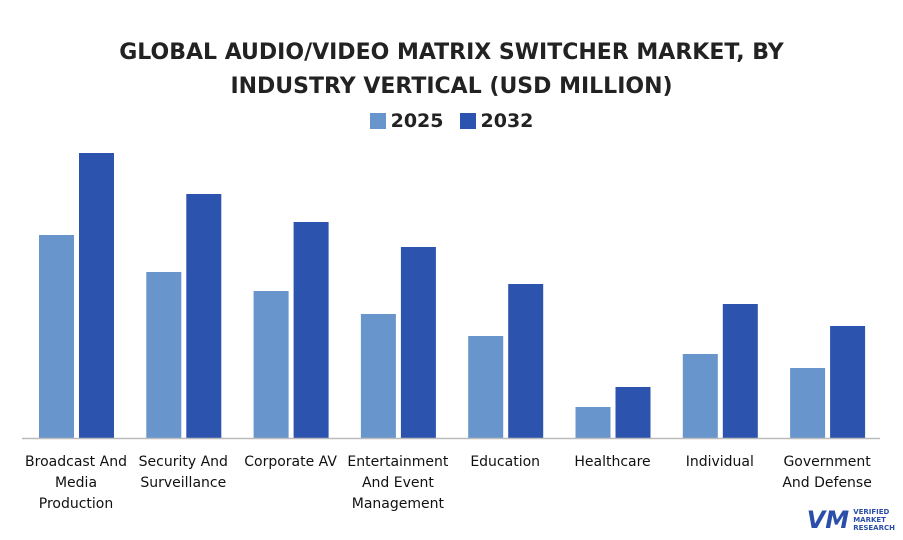 The width and height of the screenshot is (903, 540). I want to click on title-line-2: INDUSTRY VERTICAL (USD MILLION), so click(451, 86).